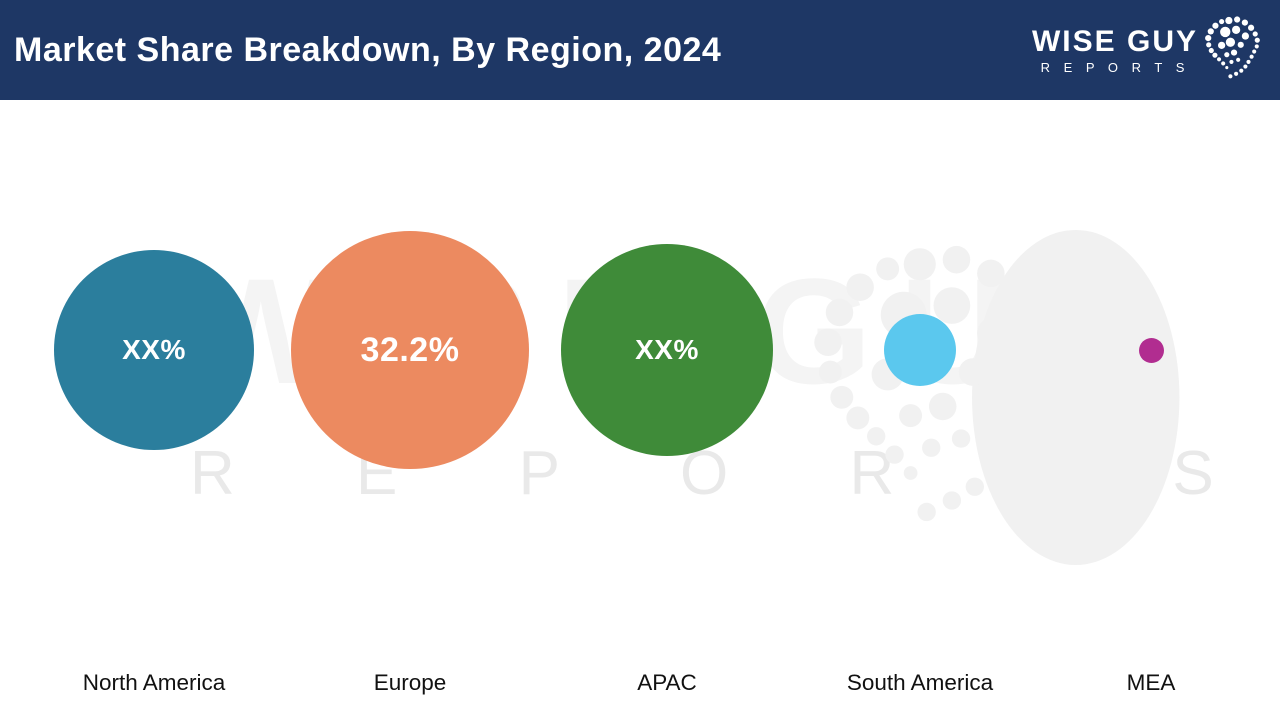 This screenshot has width=1280, height=720. I want to click on bubble-apac: XX%, so click(667, 350).